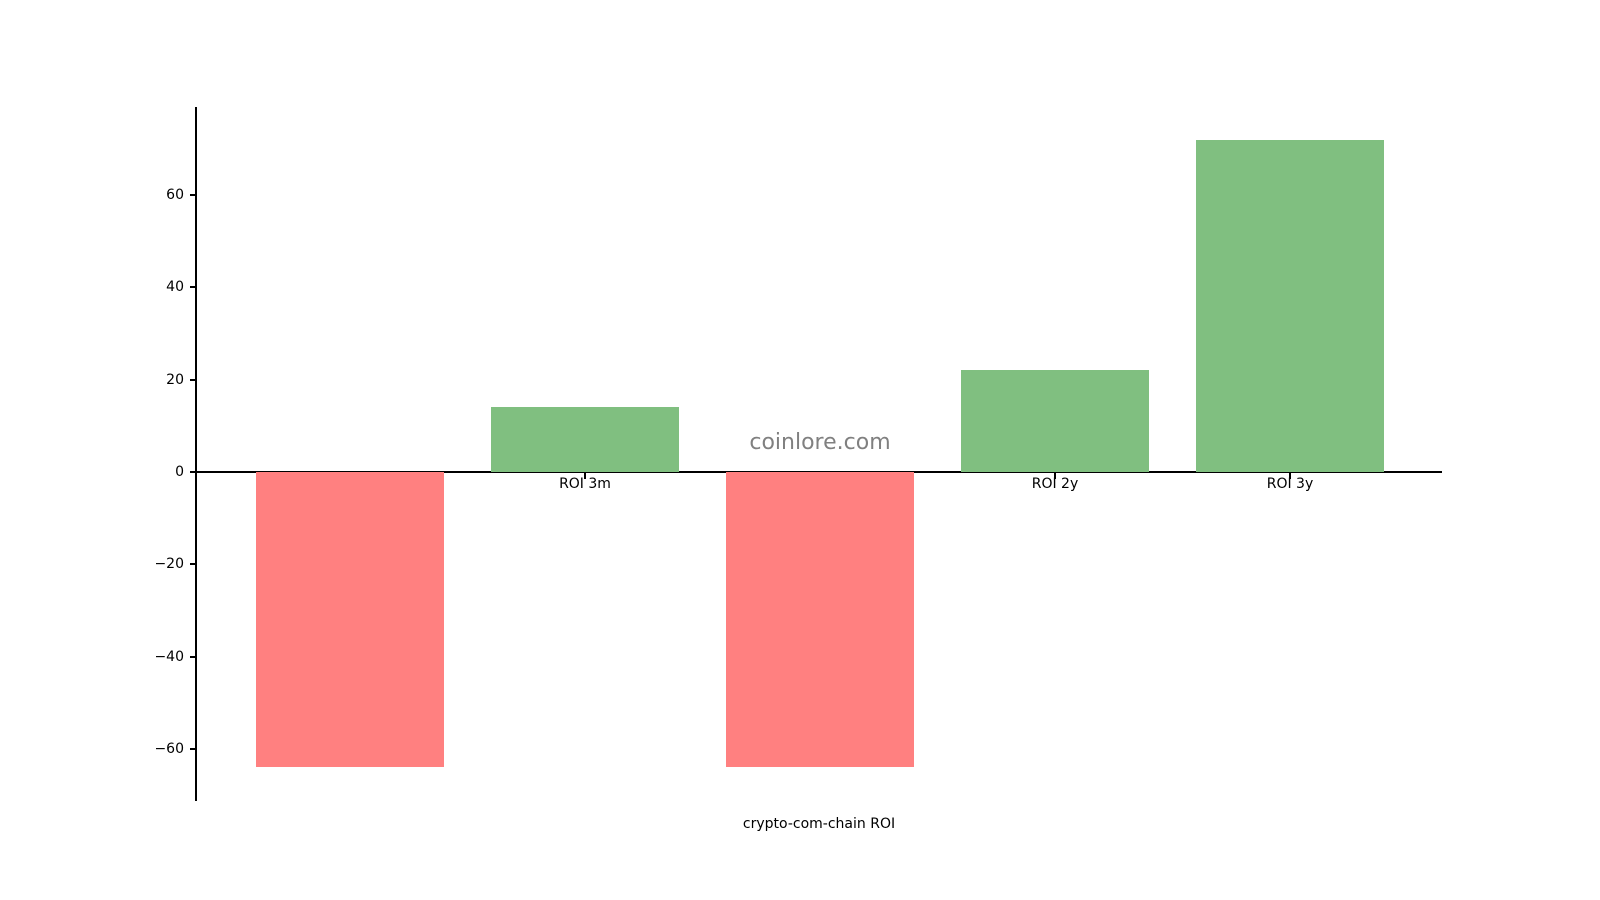 The height and width of the screenshot is (900, 1600). Describe the element at coordinates (169, 656) in the screenshot. I see `y-tick-label: −40` at that location.